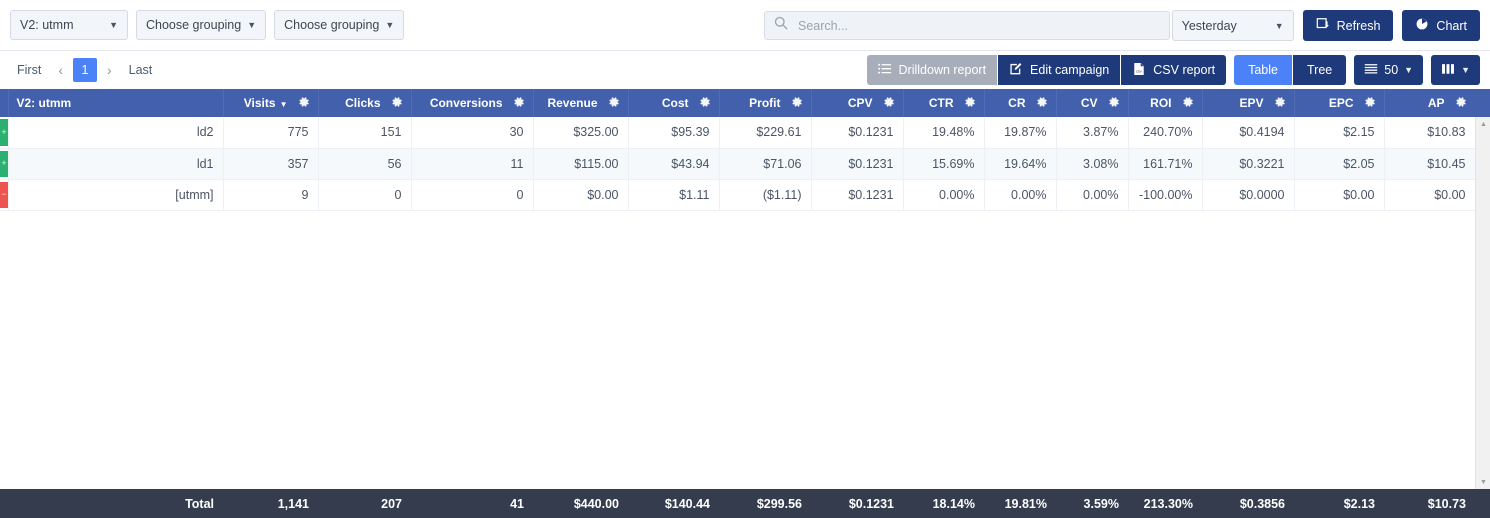  Describe the element at coordinates (1232, 25) in the screenshot. I see `date-period-select: Yesterday ▼` at that location.